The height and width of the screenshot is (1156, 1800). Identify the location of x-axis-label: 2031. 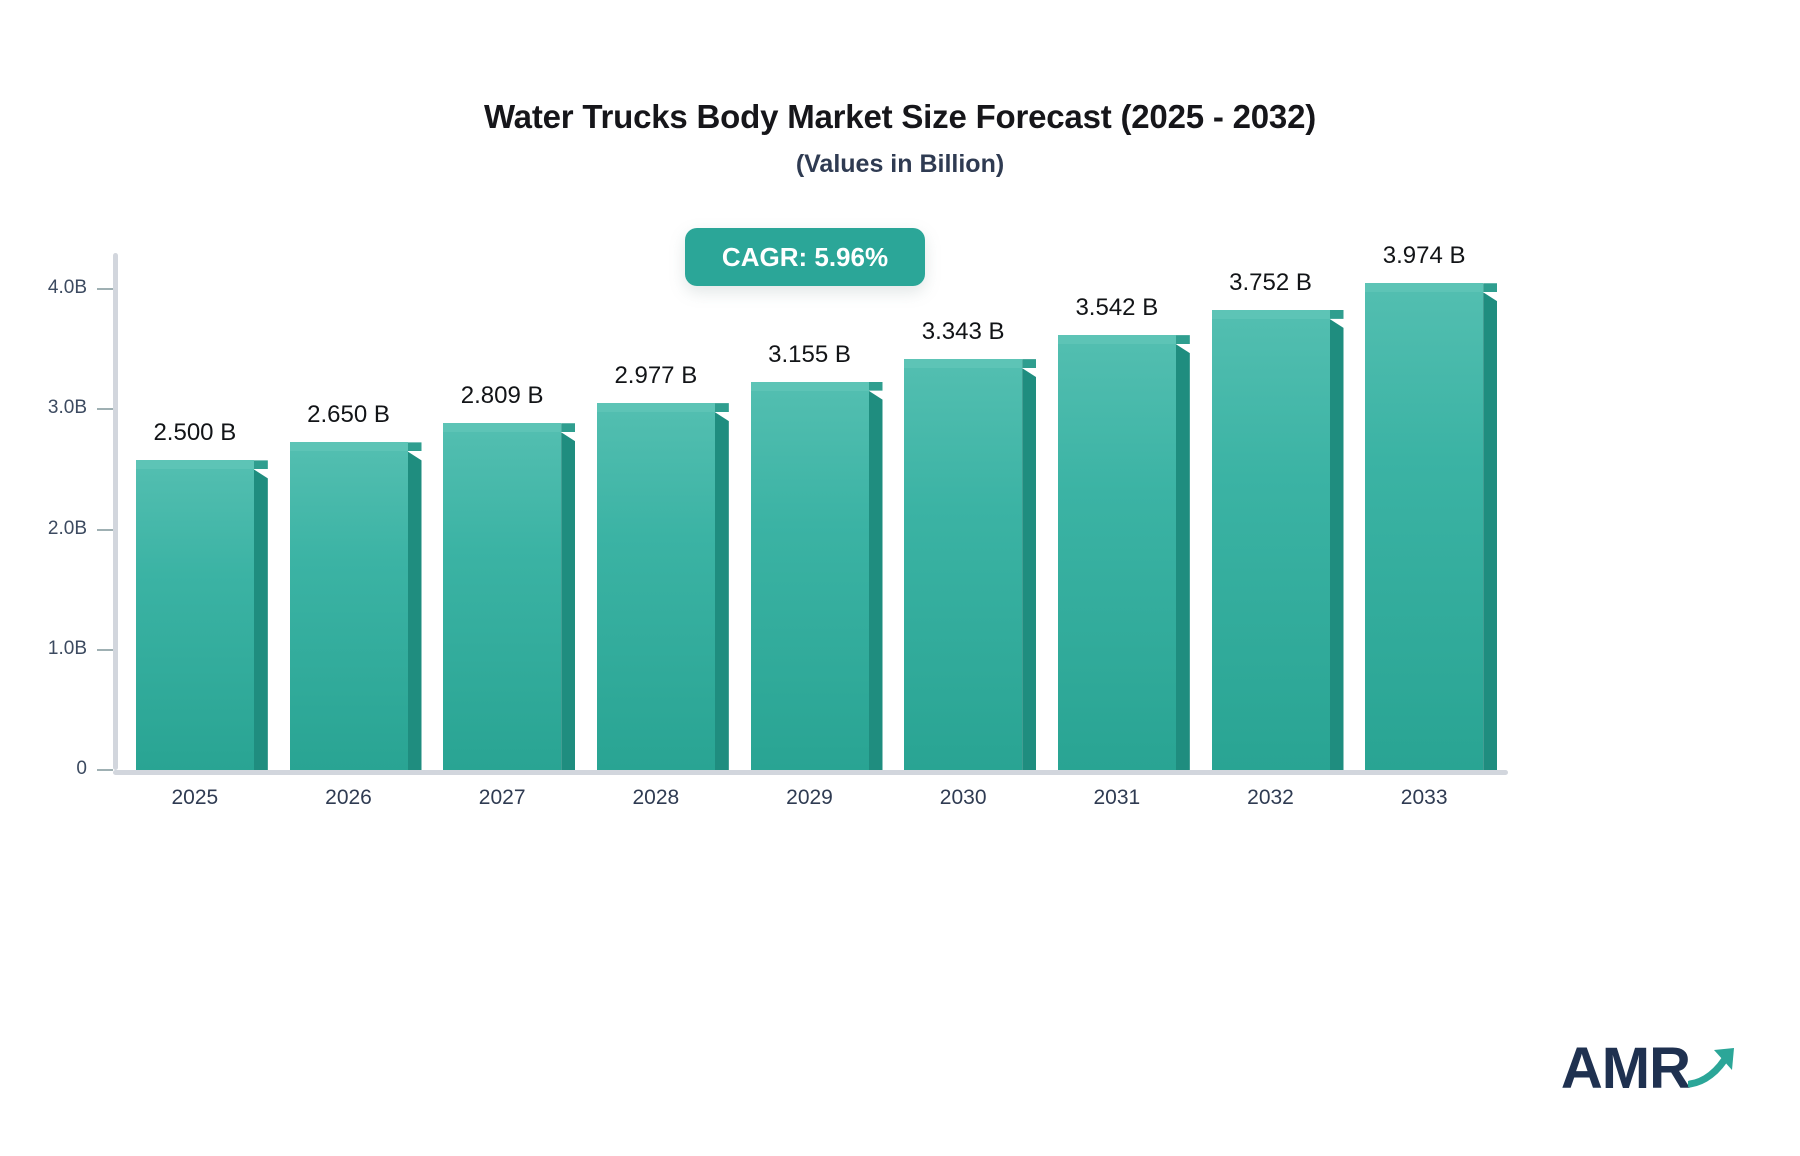
(1117, 797).